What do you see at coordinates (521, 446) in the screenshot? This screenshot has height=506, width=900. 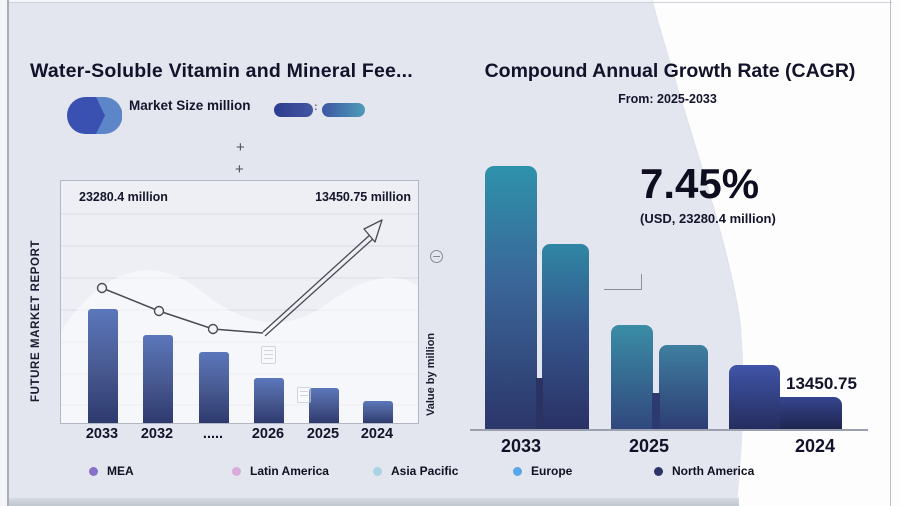 I see `year-label-2033: 2033` at bounding box center [521, 446].